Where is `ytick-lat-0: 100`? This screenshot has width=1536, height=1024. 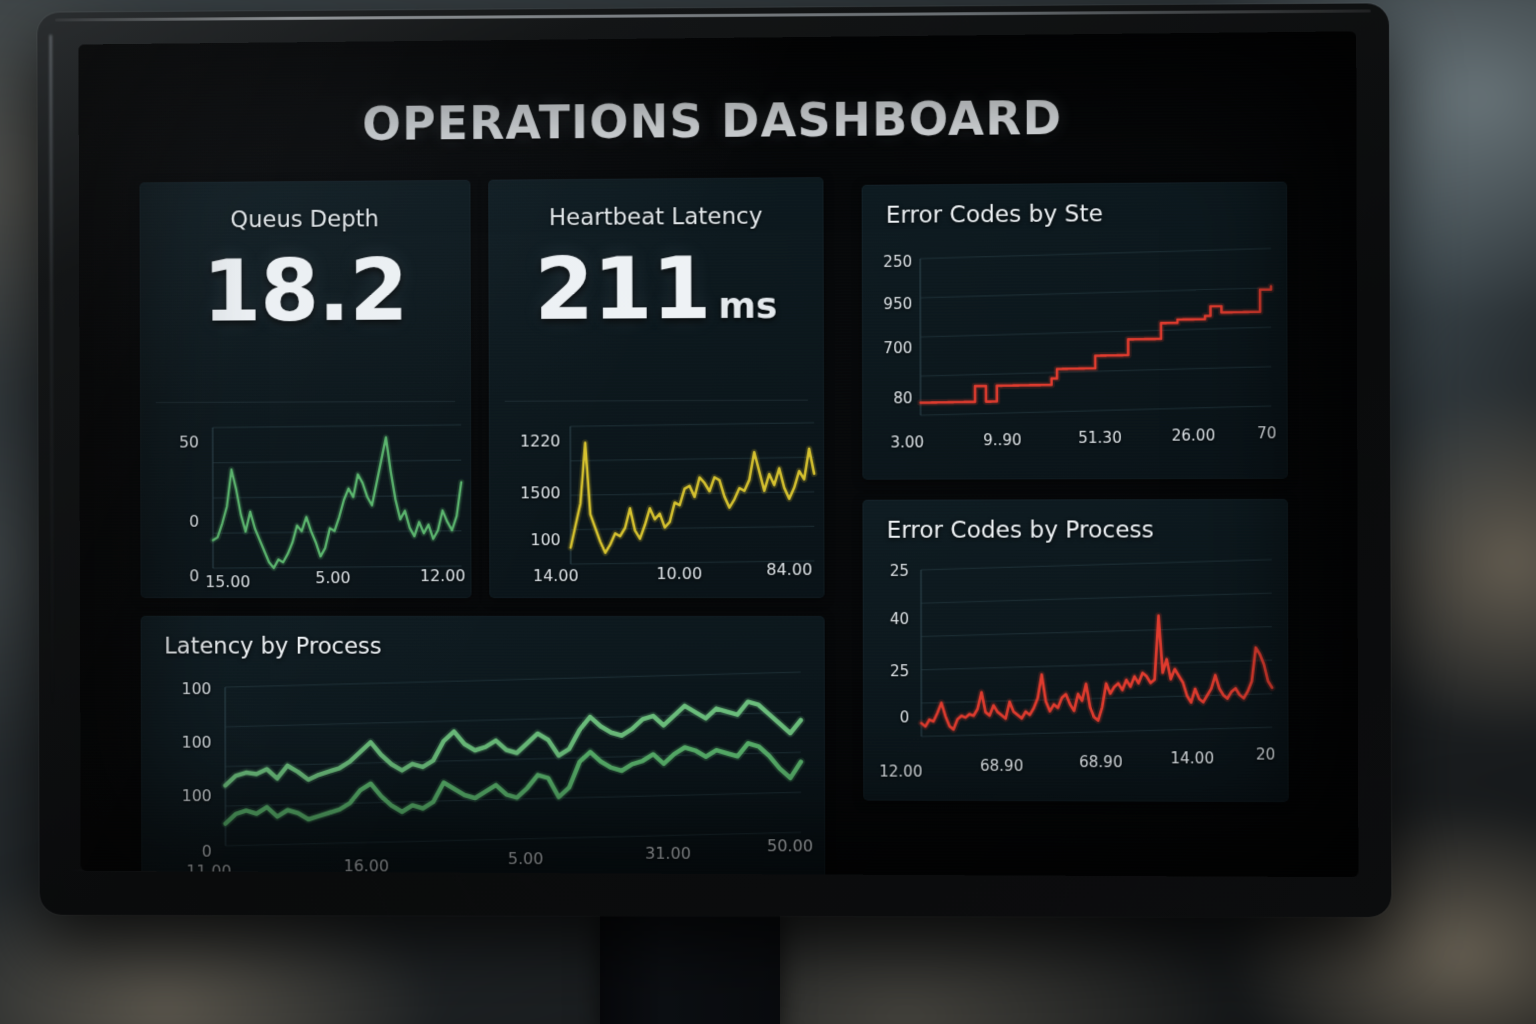
ytick-lat-0: 100 is located at coordinates (196, 689).